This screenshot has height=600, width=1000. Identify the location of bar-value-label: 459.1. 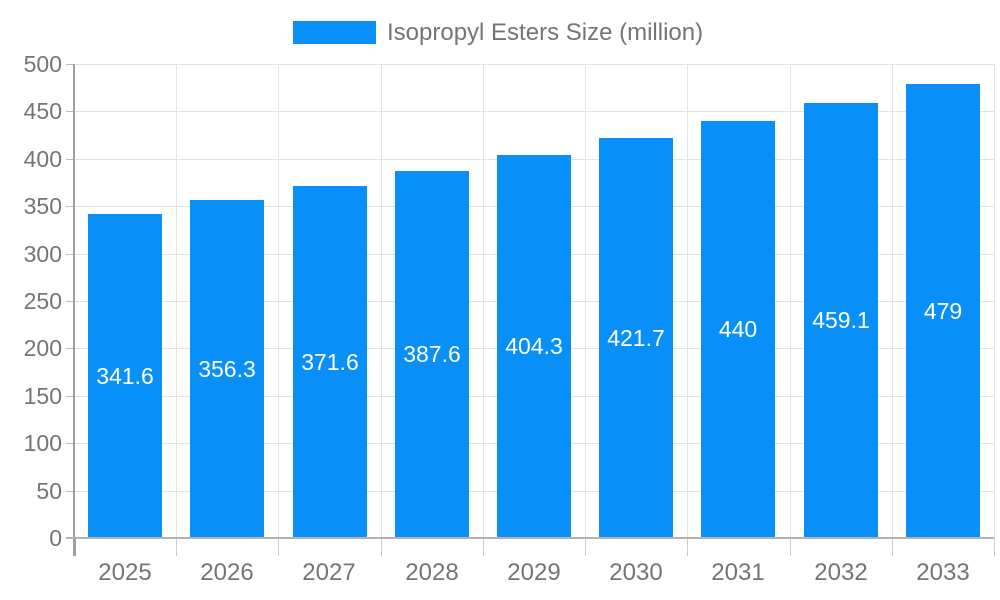
(841, 320).